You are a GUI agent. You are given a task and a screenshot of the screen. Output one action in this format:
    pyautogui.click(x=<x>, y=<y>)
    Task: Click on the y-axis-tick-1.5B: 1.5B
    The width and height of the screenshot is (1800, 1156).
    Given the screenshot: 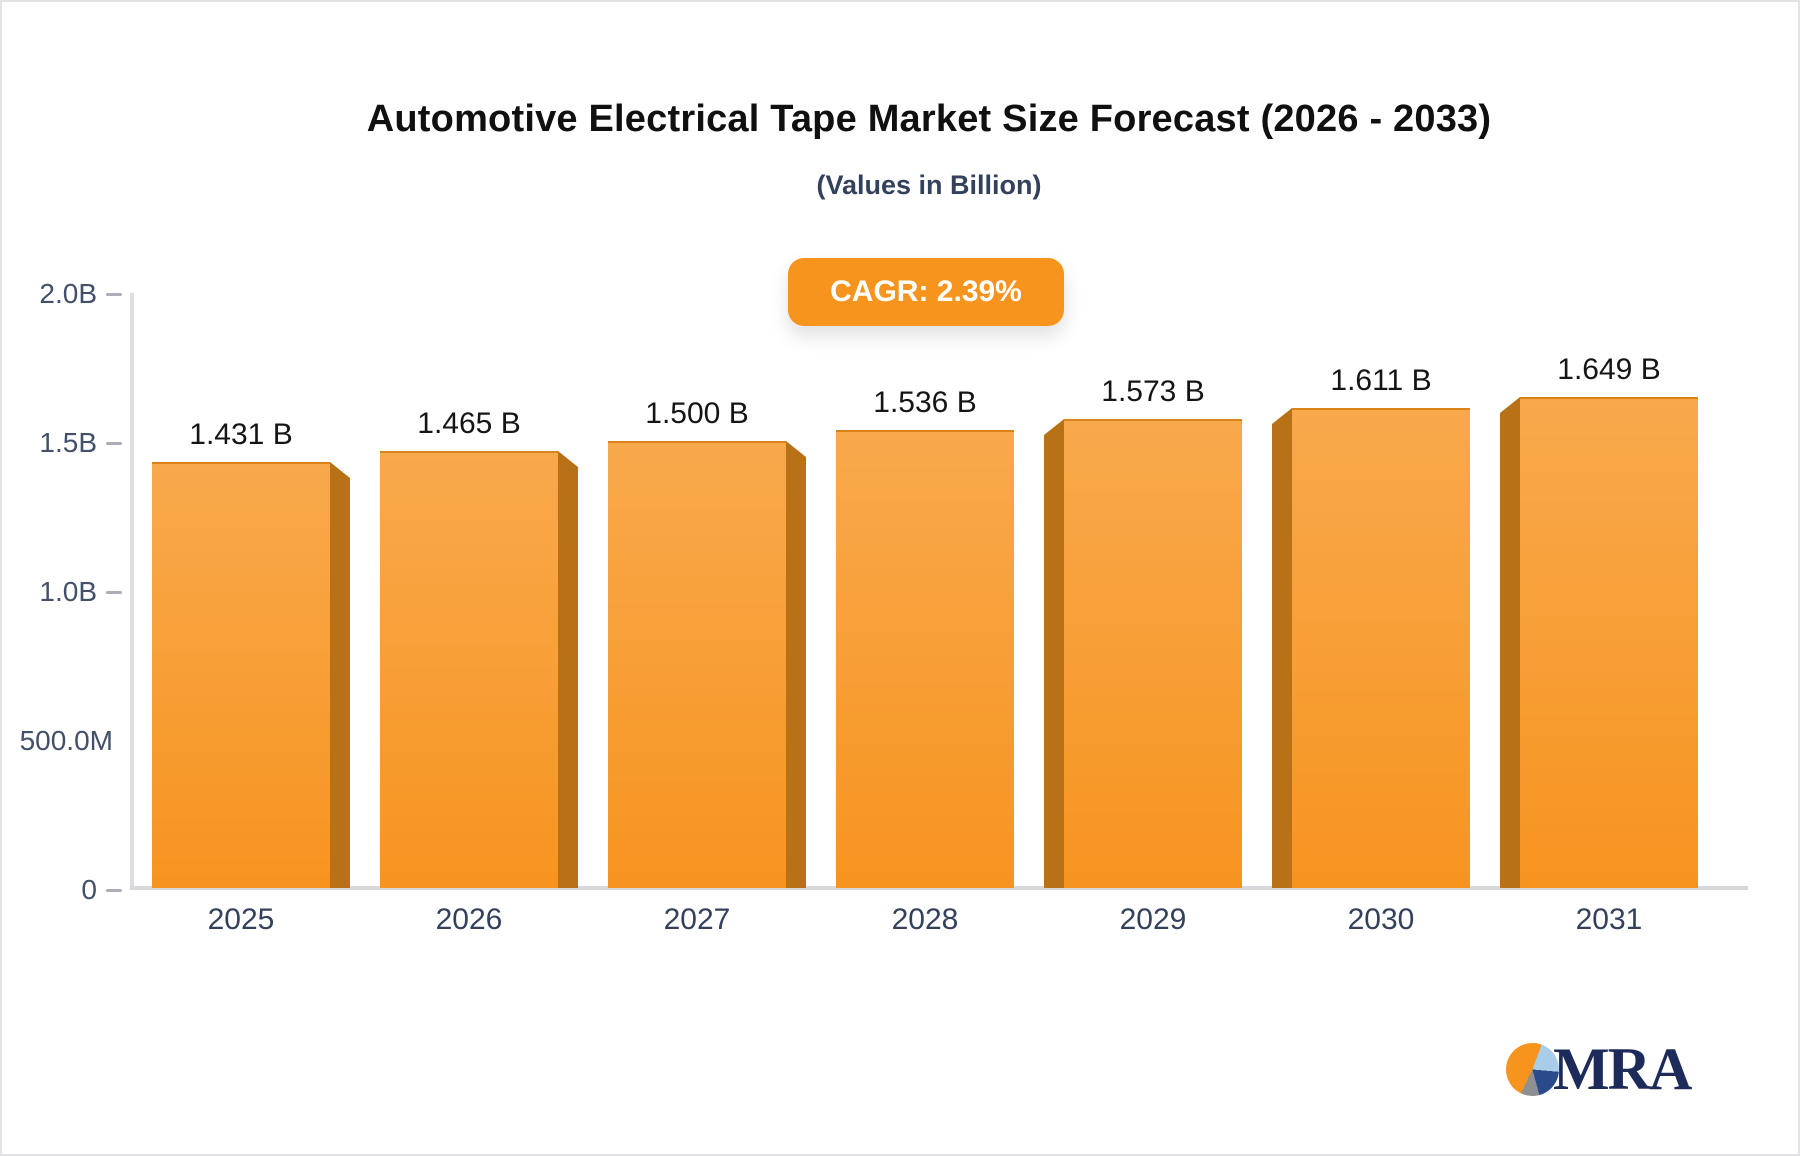 What is the action you would take?
    pyautogui.click(x=62, y=443)
    